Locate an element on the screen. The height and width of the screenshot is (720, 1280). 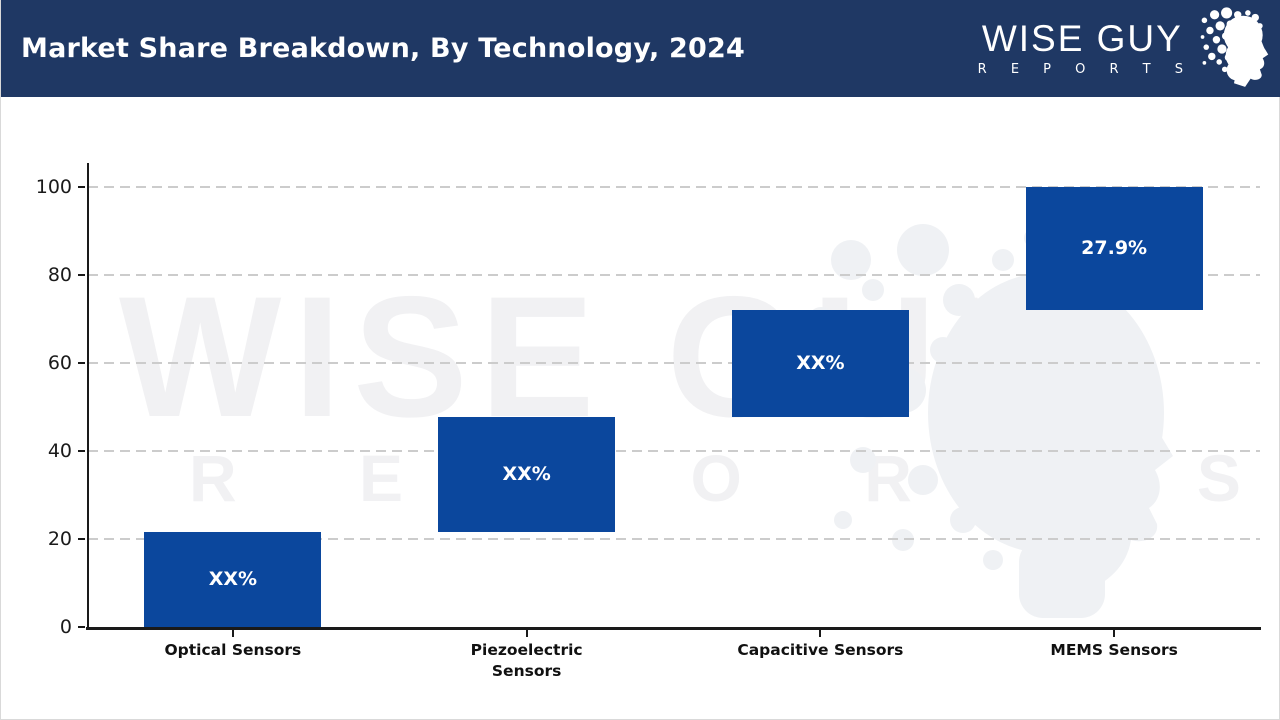
x-category-label-line: Optical Sensors is located at coordinates (233, 650).